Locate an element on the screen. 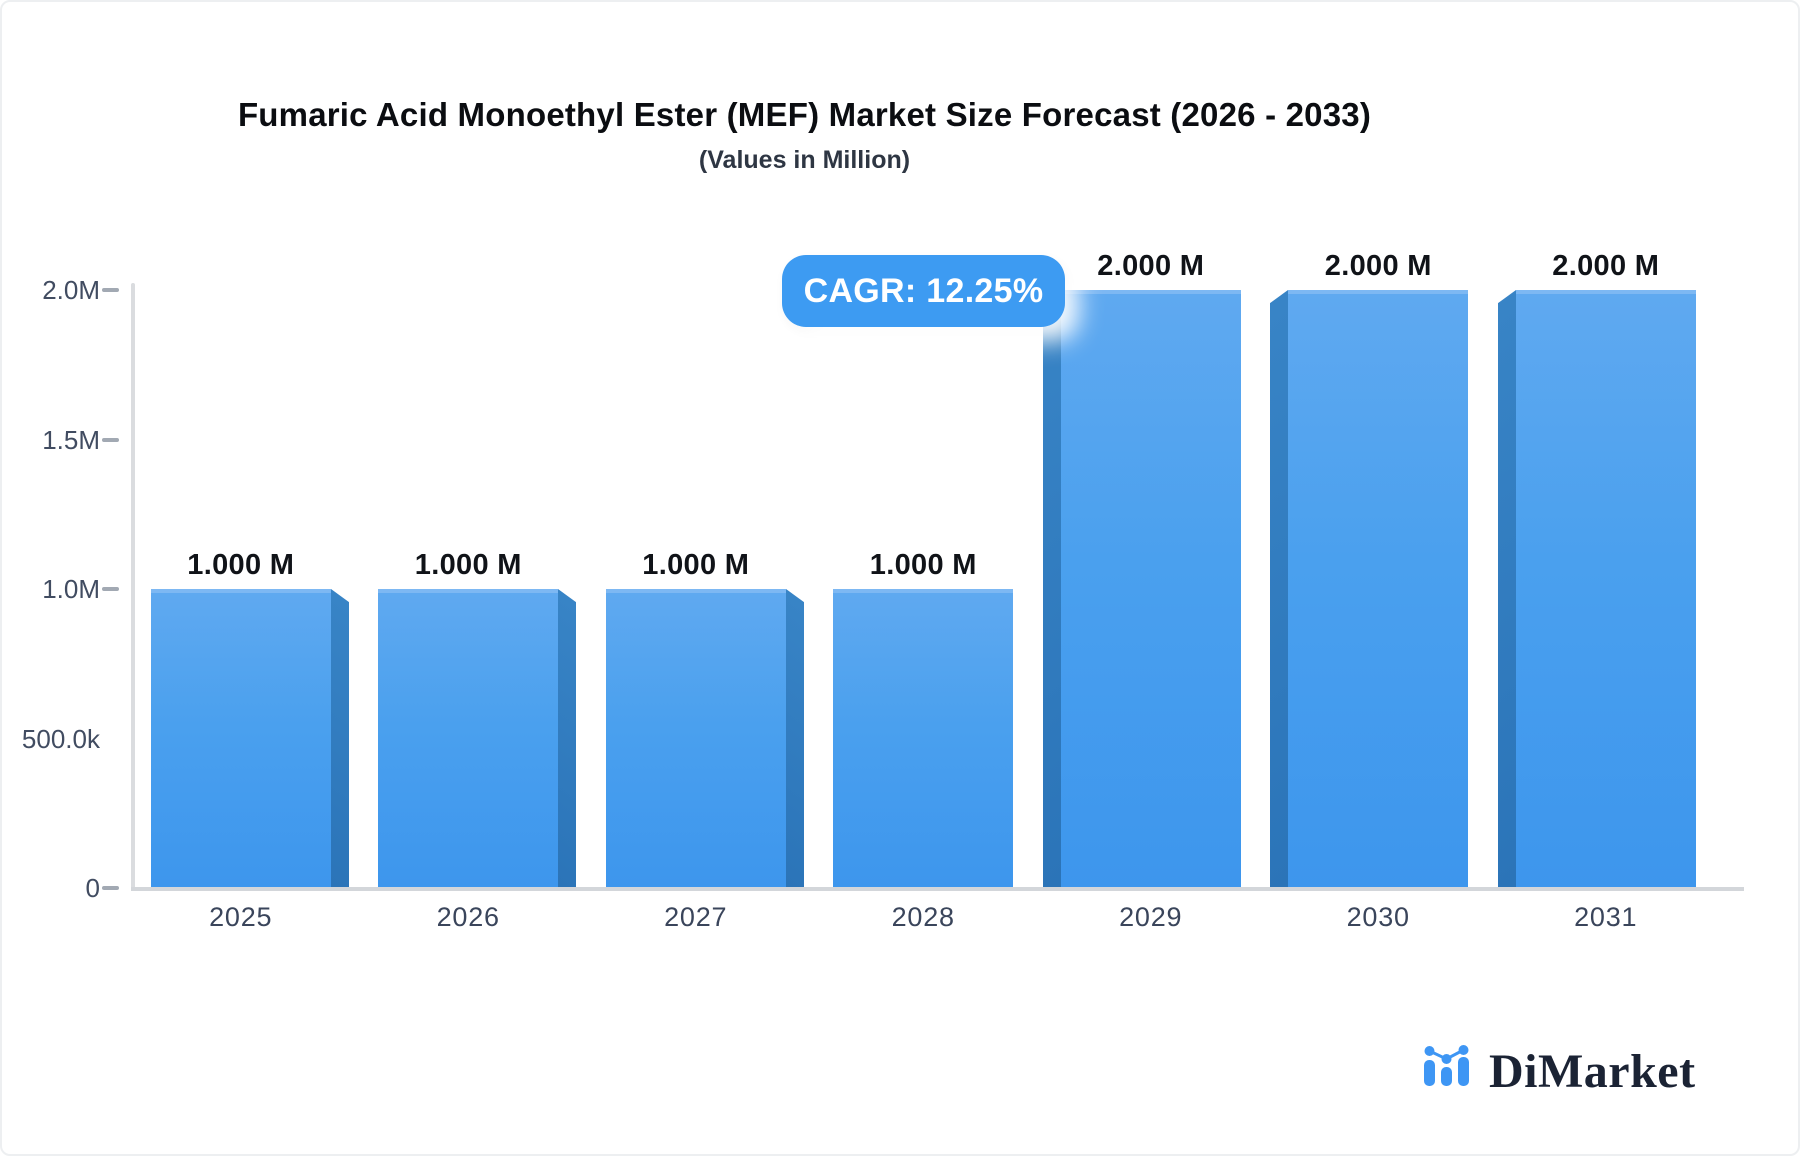  y-tick-label: 1.5M is located at coordinates (71, 439).